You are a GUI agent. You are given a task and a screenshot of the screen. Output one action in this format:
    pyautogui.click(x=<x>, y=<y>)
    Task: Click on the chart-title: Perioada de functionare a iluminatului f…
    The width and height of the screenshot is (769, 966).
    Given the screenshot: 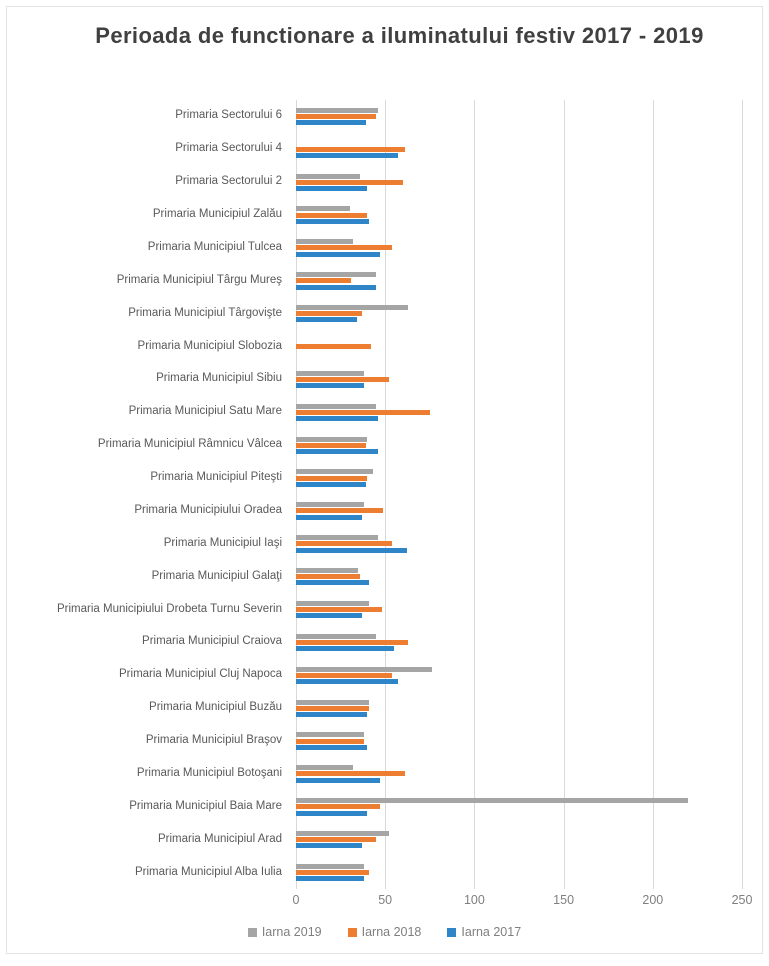 What is the action you would take?
    pyautogui.click(x=399, y=35)
    